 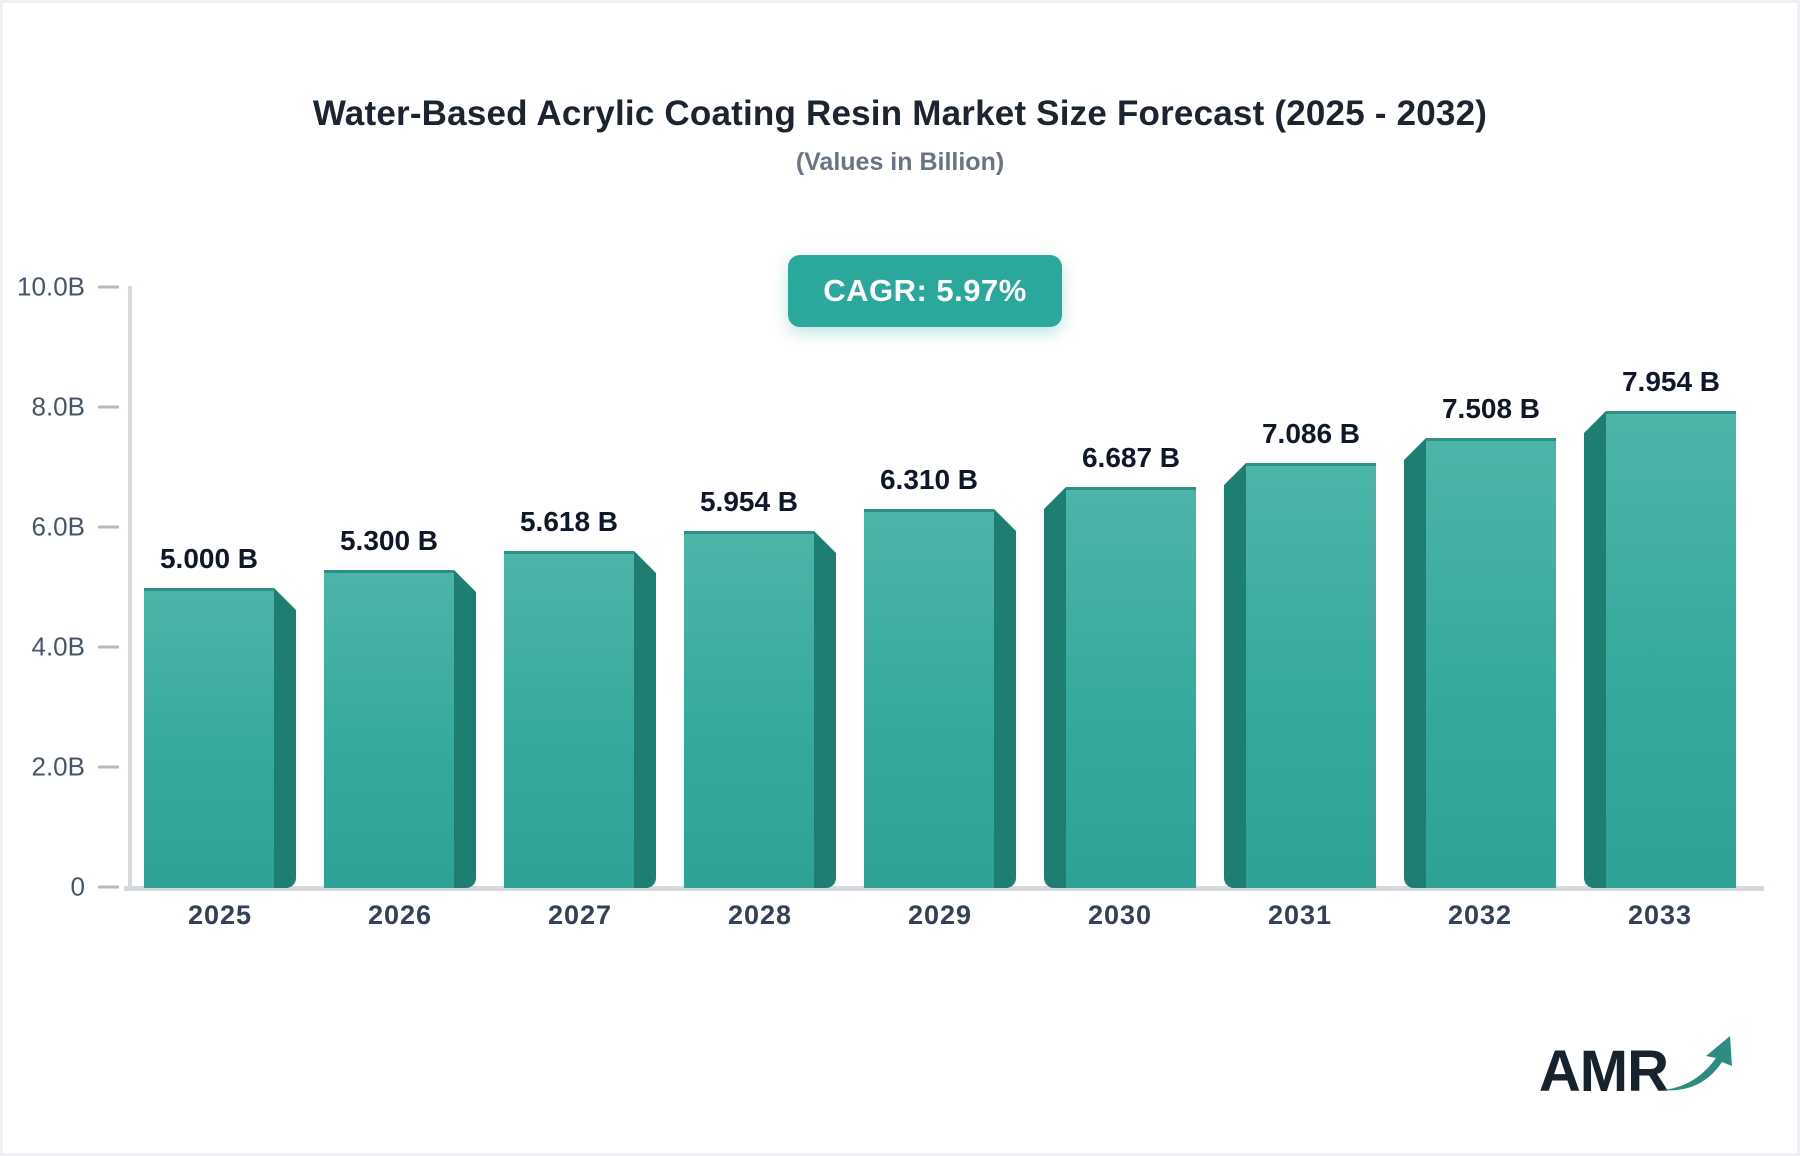 I want to click on bar-value-label: 5.954 B, so click(x=749, y=501).